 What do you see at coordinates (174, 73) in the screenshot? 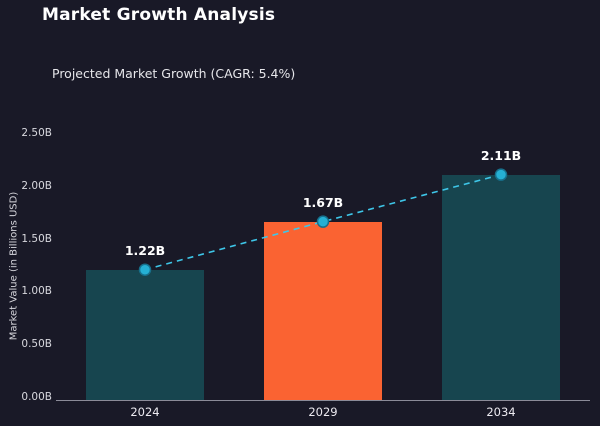
I see `chart-subtitle: Projected Market Growth (CAGR: 5.4%)` at bounding box center [174, 73].